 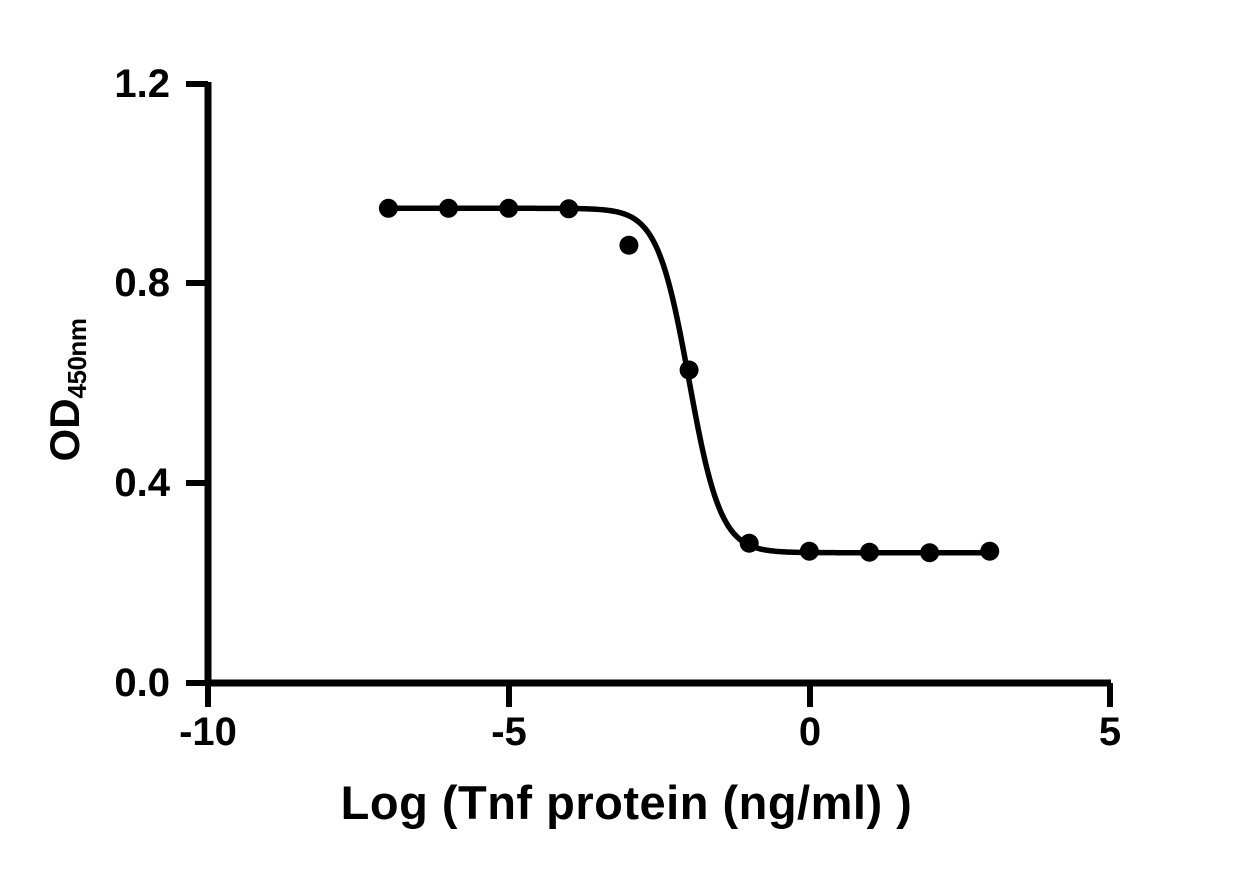 I want to click on y-axis-title-subscript: 450nm, so click(x=77, y=358).